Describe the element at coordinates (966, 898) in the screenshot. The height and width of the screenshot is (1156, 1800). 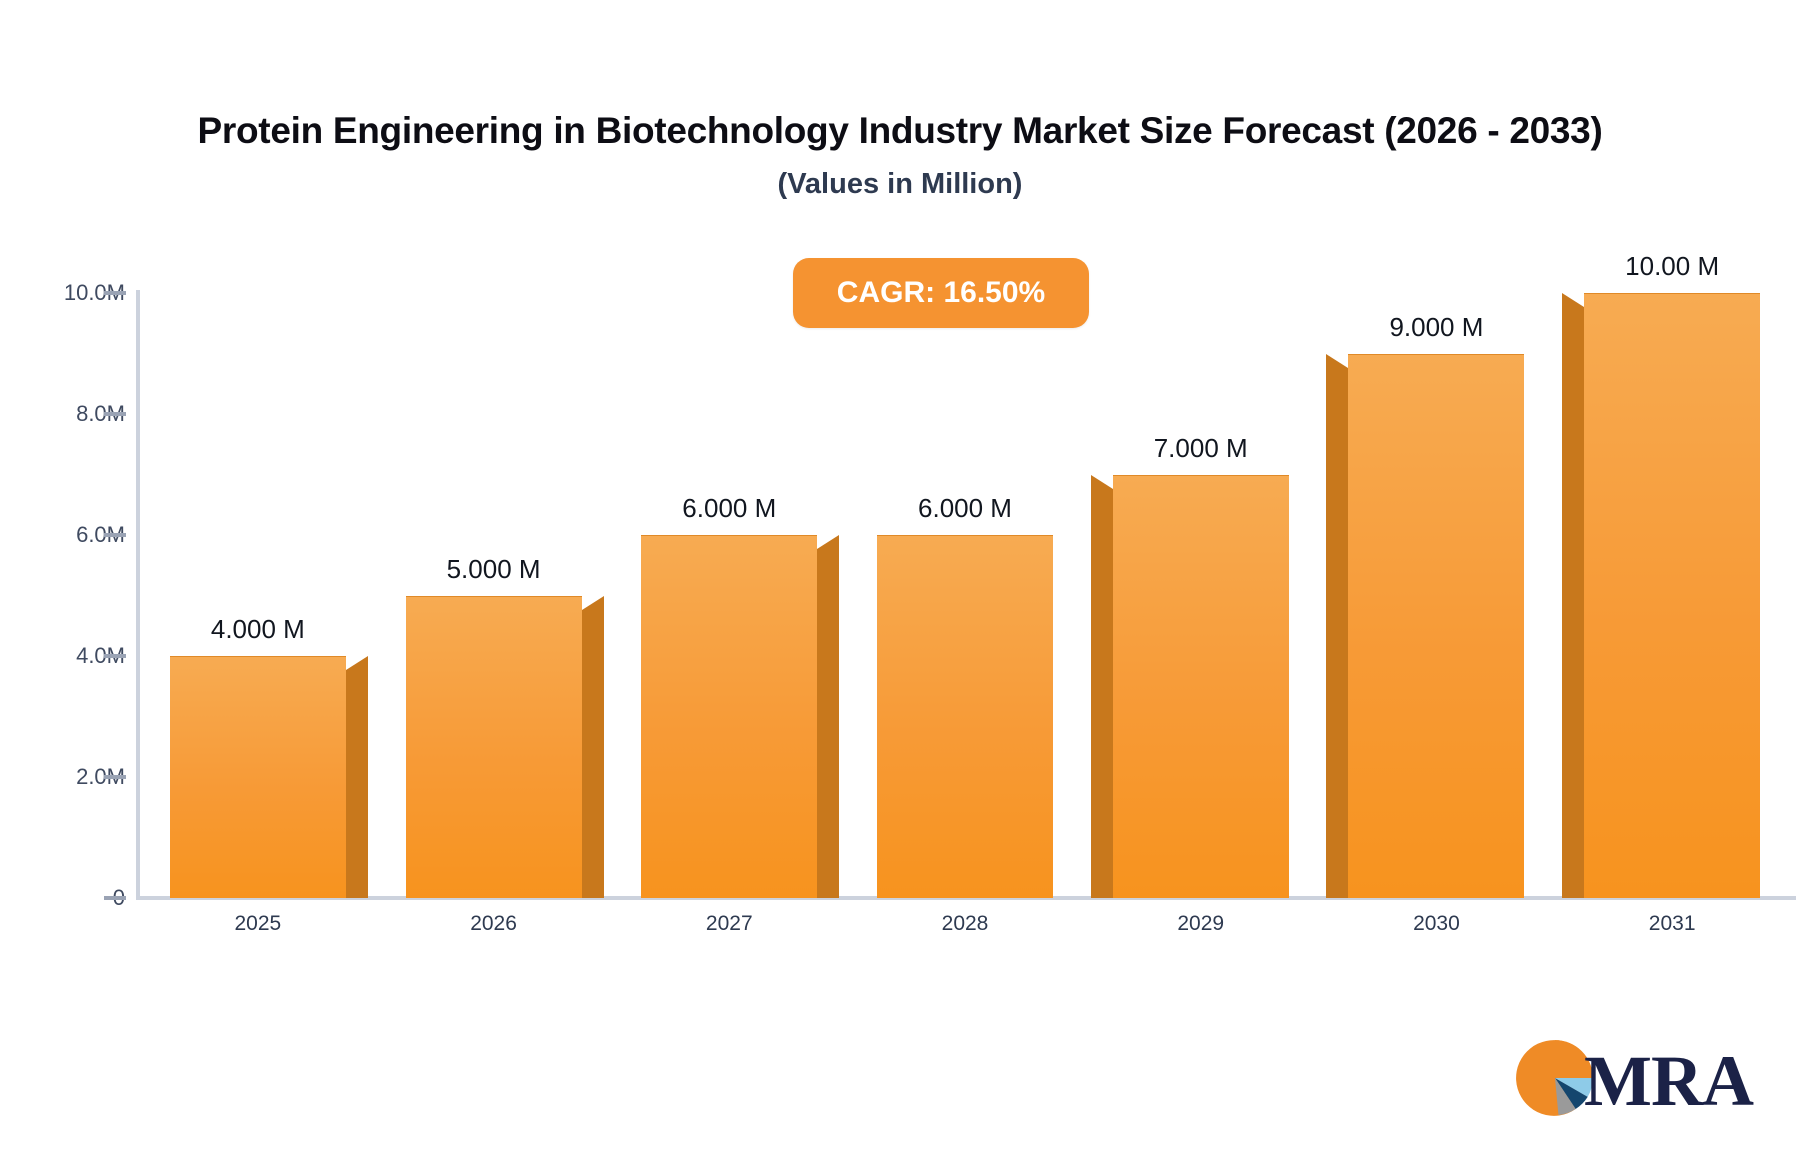
I see `x-axis-line` at that location.